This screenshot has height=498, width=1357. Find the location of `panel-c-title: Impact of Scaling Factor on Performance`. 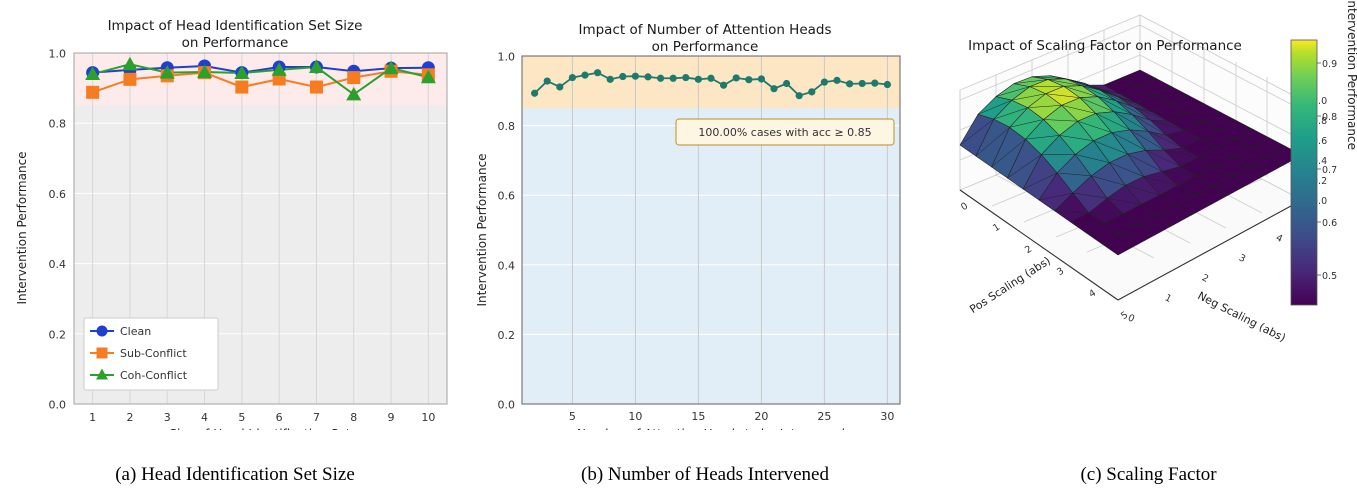

panel-c-title: Impact of Scaling Factor on Performance is located at coordinates (1105, 46).